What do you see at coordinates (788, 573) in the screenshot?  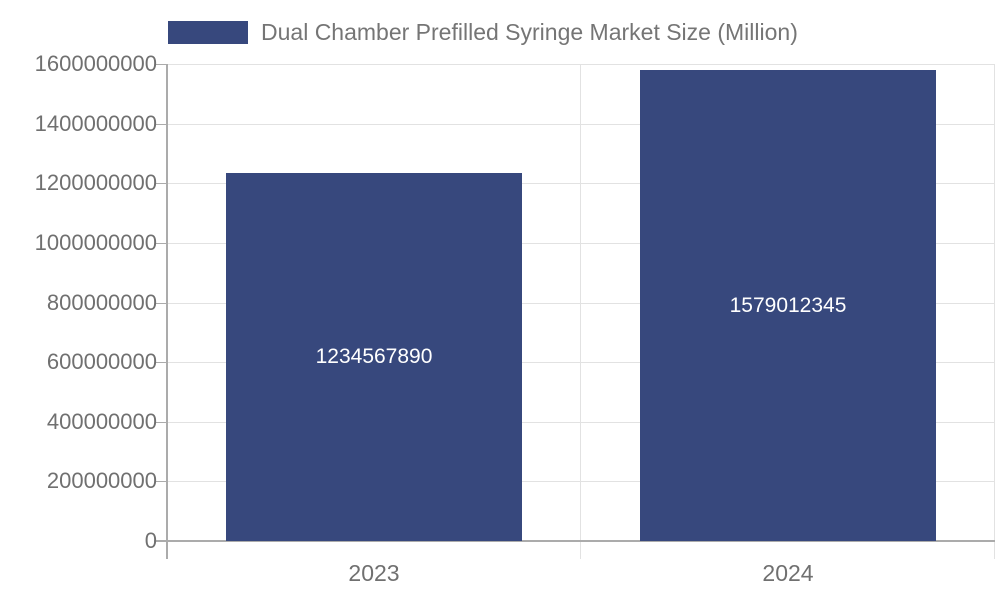 I see `x-tick-label: 2024` at bounding box center [788, 573].